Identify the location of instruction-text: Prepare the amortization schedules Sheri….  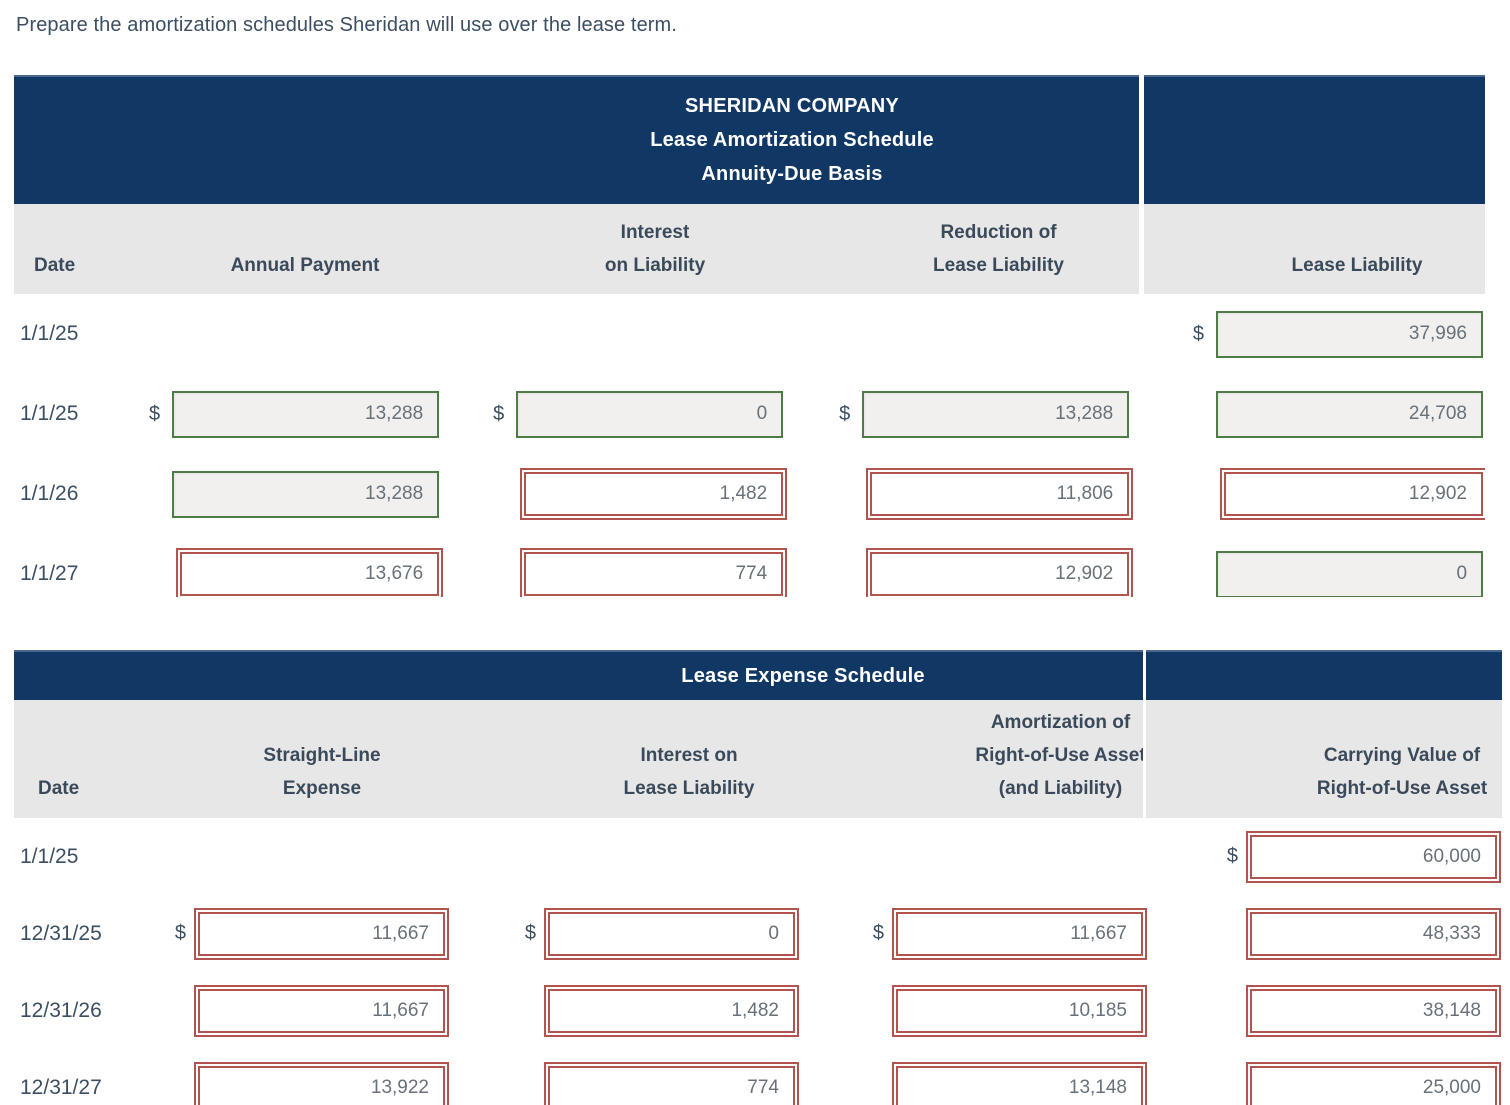
(346, 25).